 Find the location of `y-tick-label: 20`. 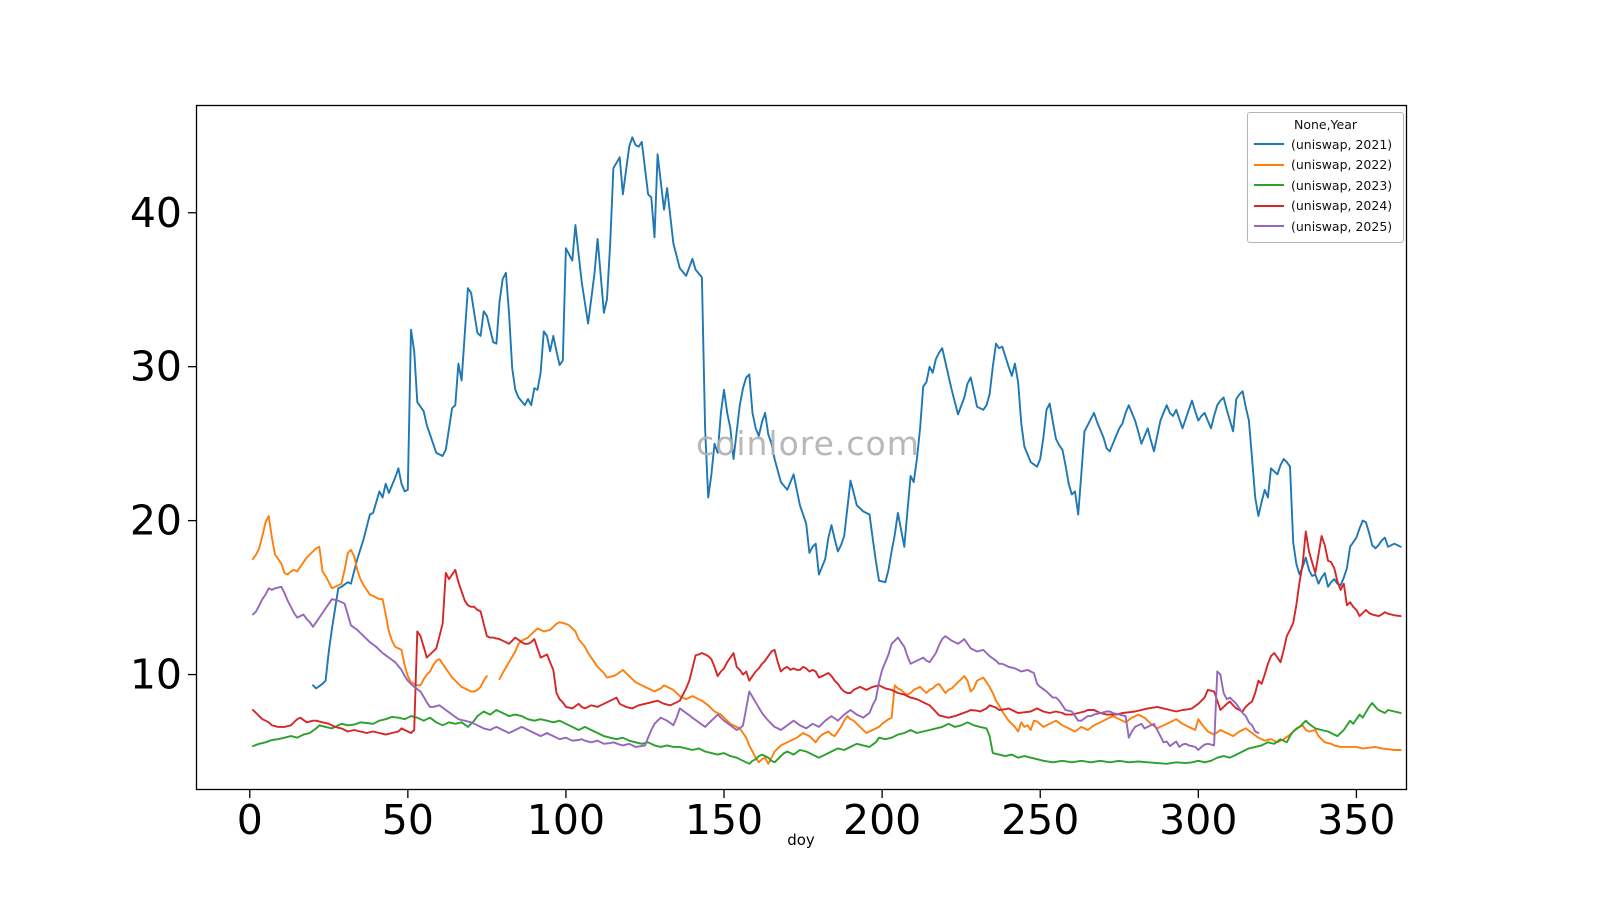

y-tick-label: 20 is located at coordinates (156, 521).